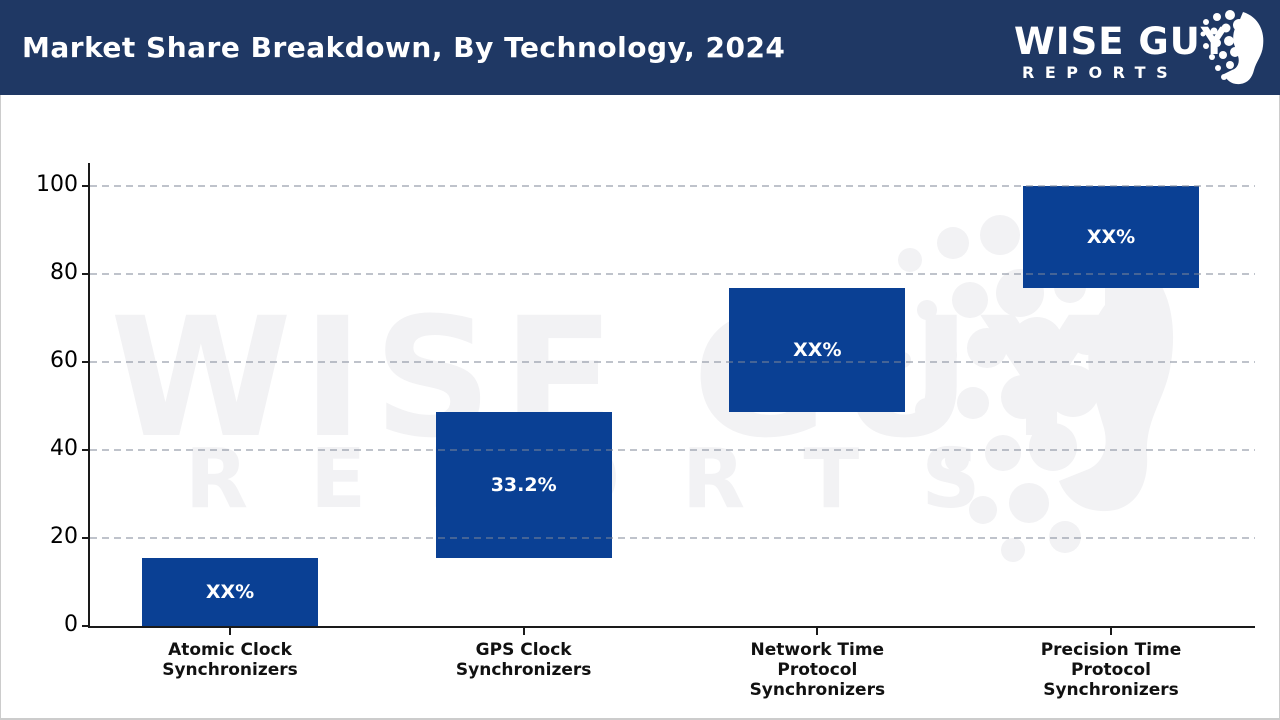 The image size is (1280, 720). What do you see at coordinates (1034, 388) in the screenshot?
I see `watermark-dot-face-icon` at bounding box center [1034, 388].